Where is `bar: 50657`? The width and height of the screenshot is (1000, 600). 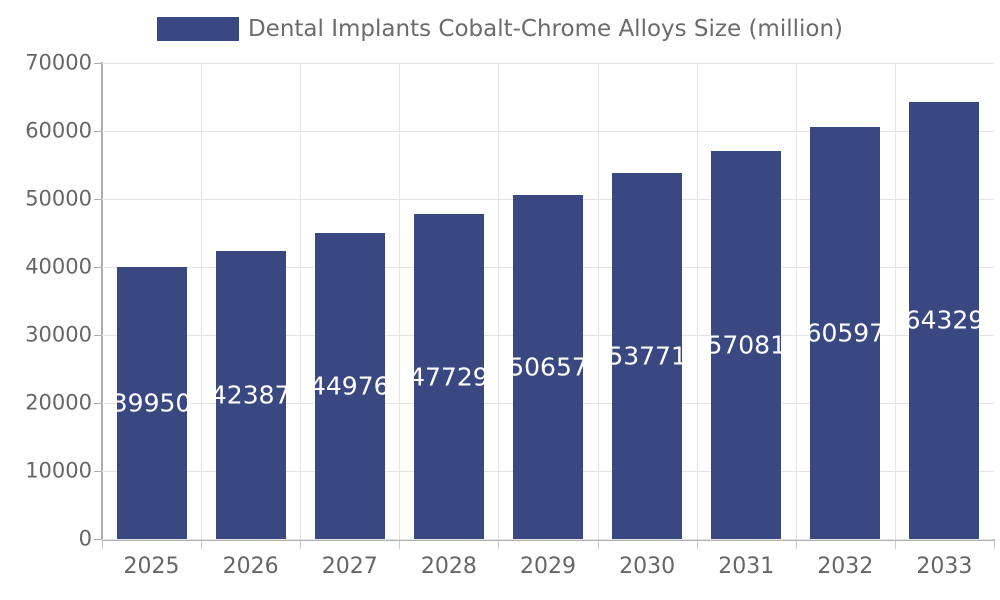 bar: 50657 is located at coordinates (548, 366).